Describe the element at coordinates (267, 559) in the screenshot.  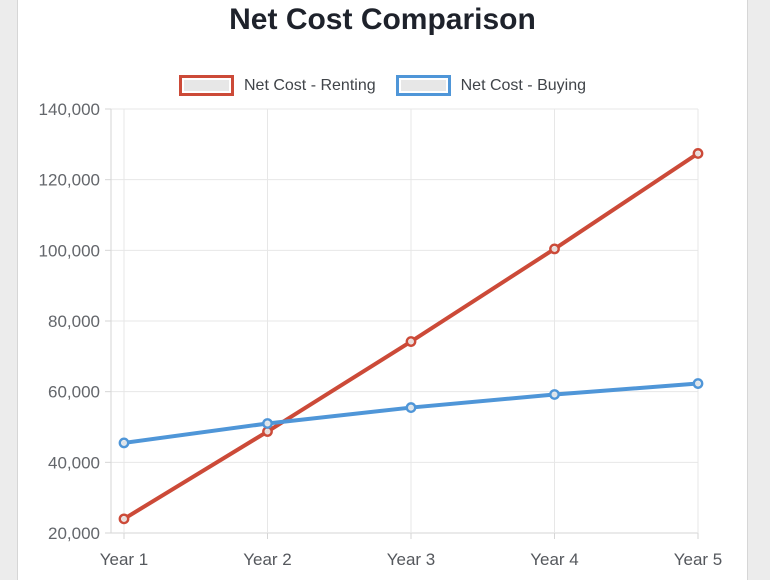
I see `x-tick-label: Year 2` at that location.